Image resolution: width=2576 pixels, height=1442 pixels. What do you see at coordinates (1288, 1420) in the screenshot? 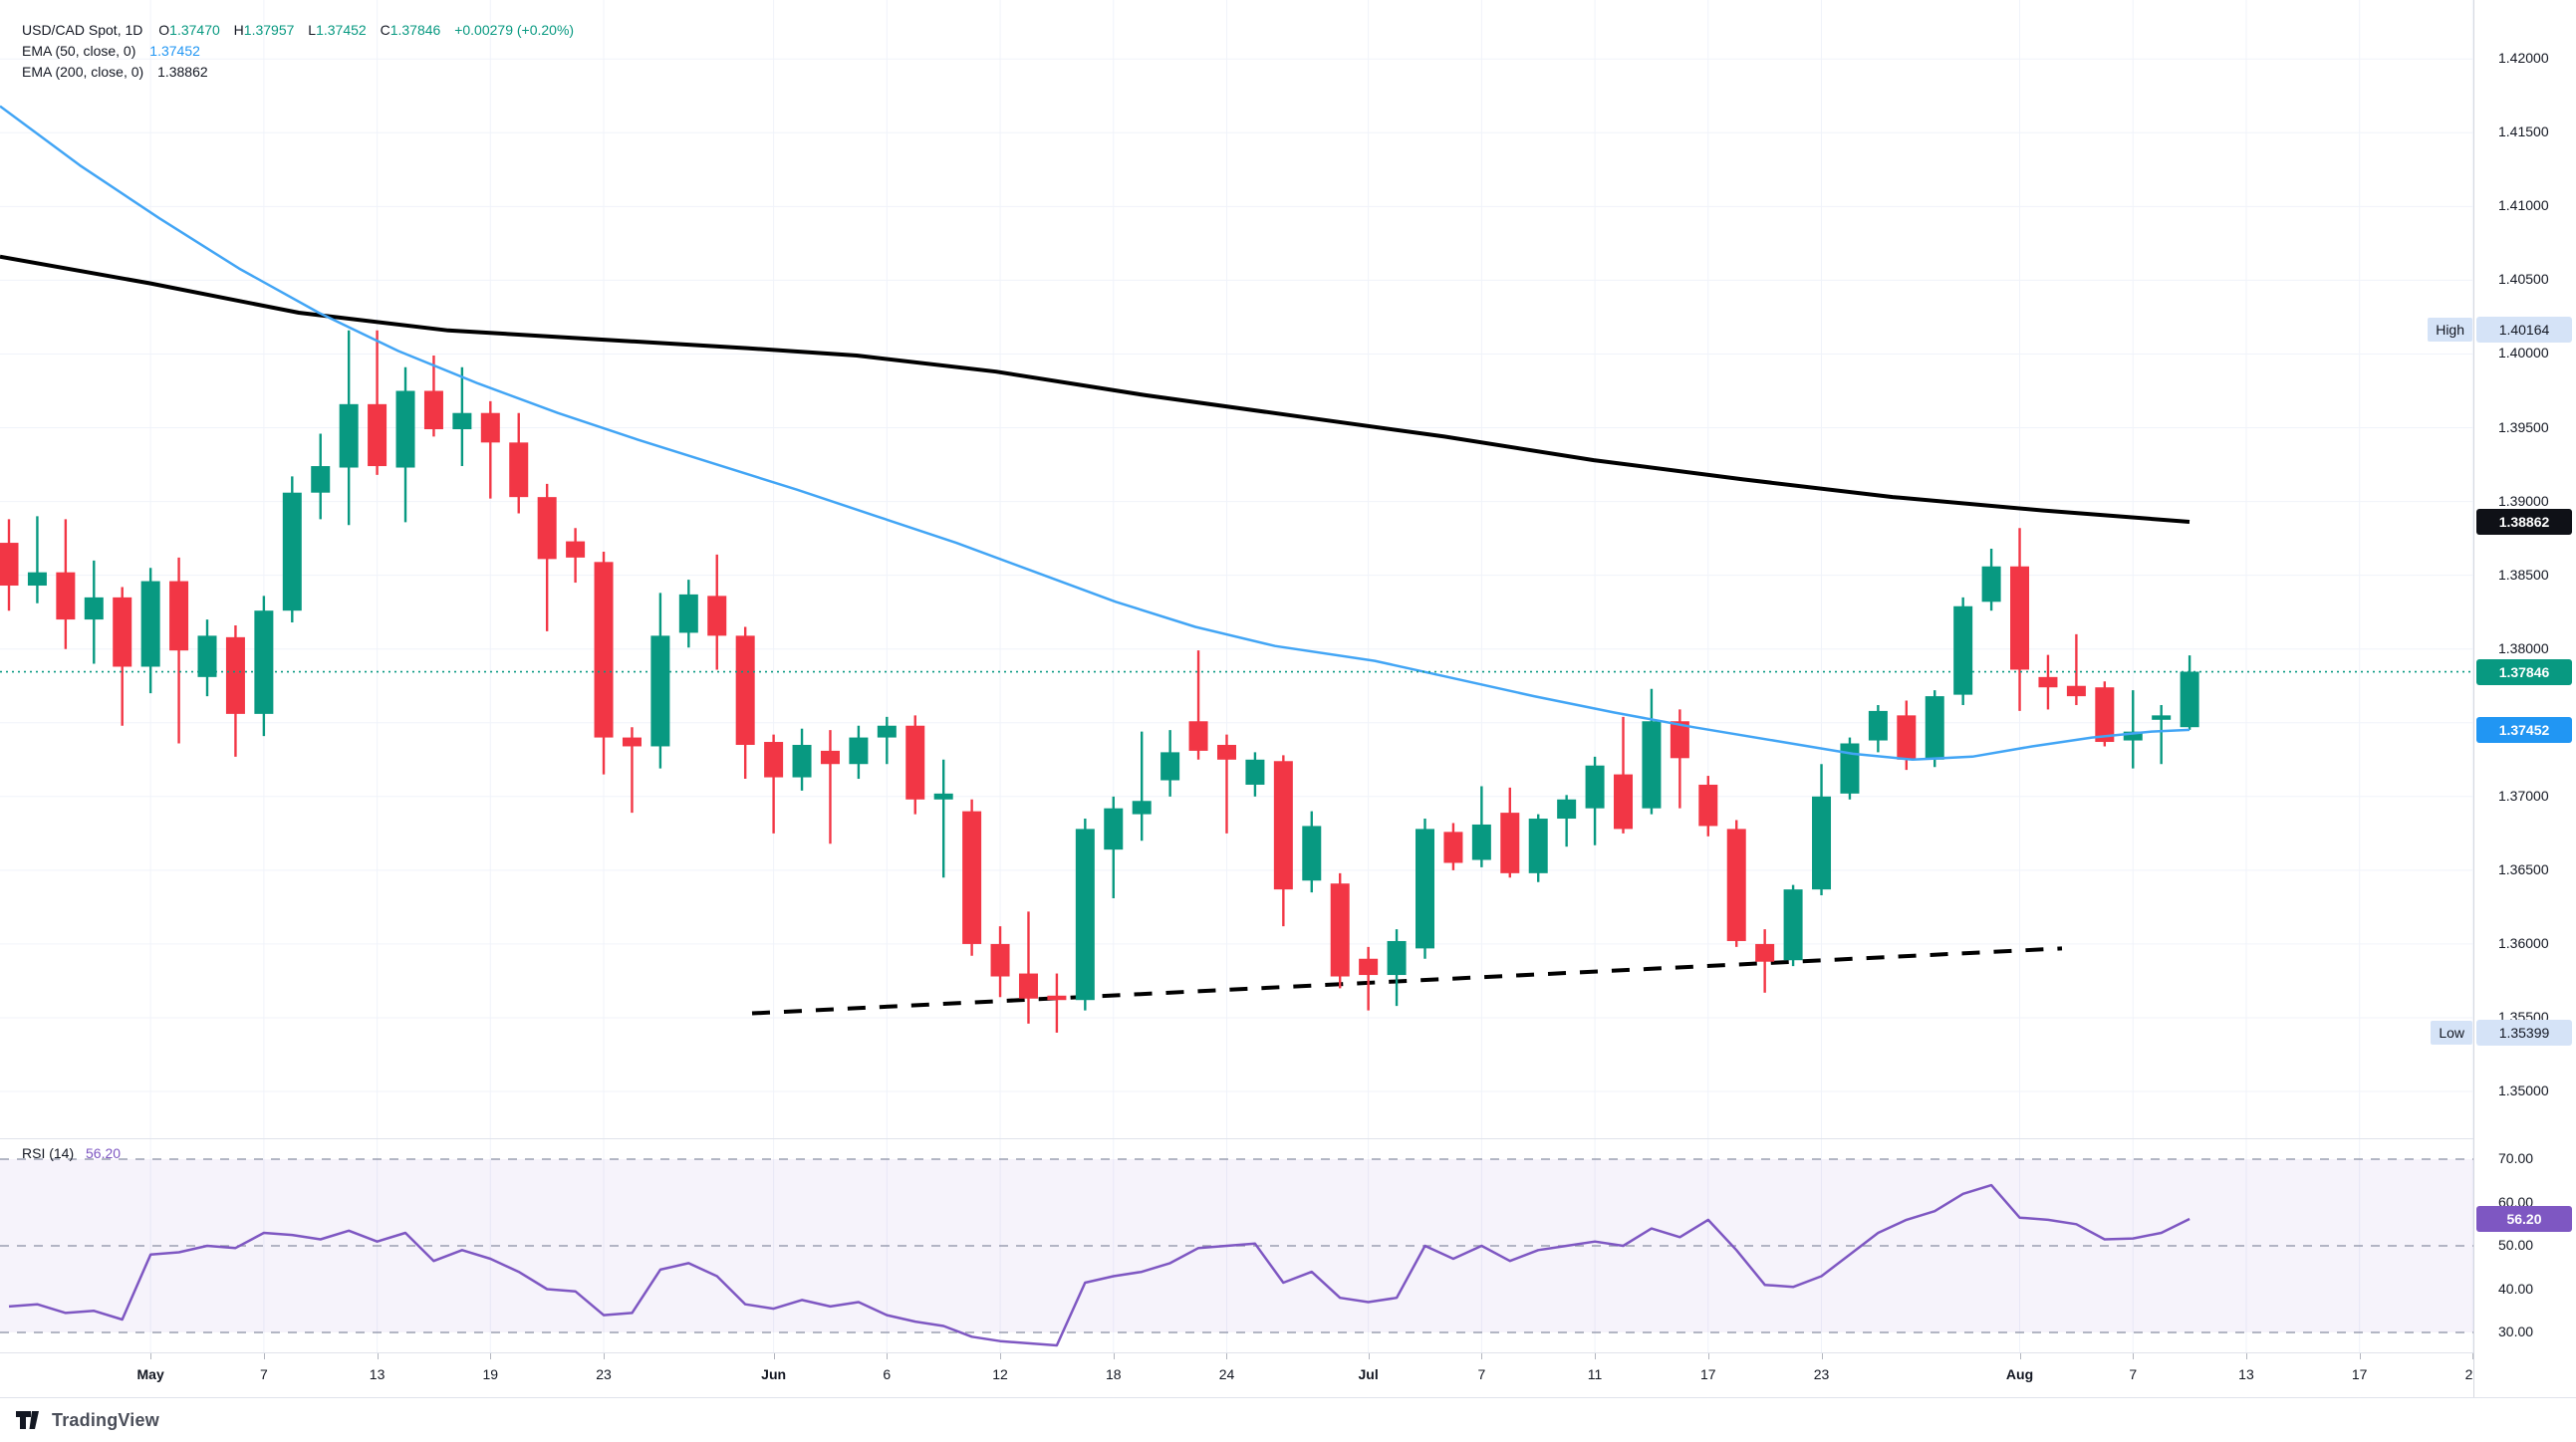
I see `footer: TradingView` at bounding box center [1288, 1420].